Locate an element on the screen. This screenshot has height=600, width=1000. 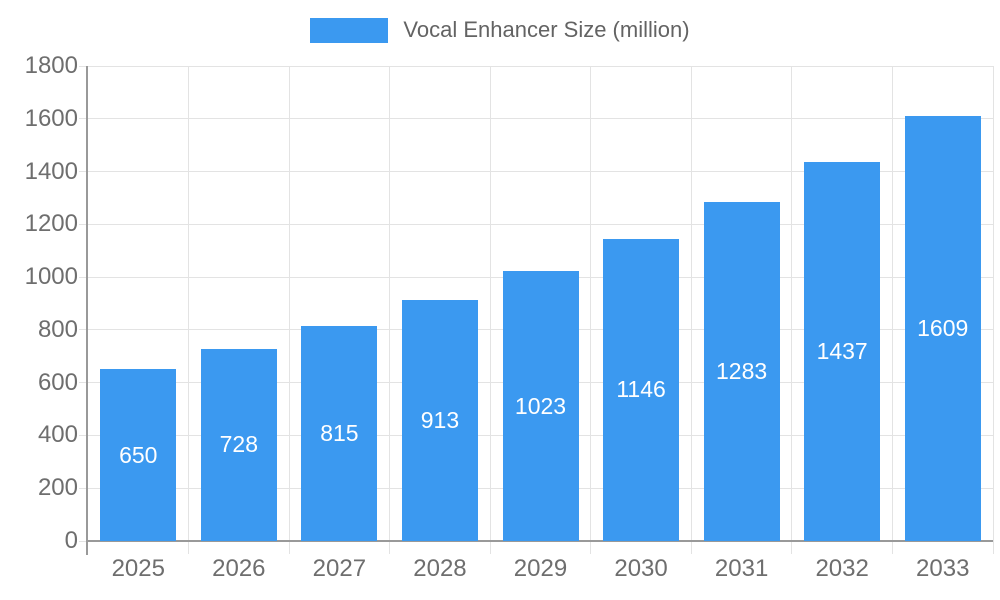
bar-value-label: 1437 is located at coordinates (842, 350).